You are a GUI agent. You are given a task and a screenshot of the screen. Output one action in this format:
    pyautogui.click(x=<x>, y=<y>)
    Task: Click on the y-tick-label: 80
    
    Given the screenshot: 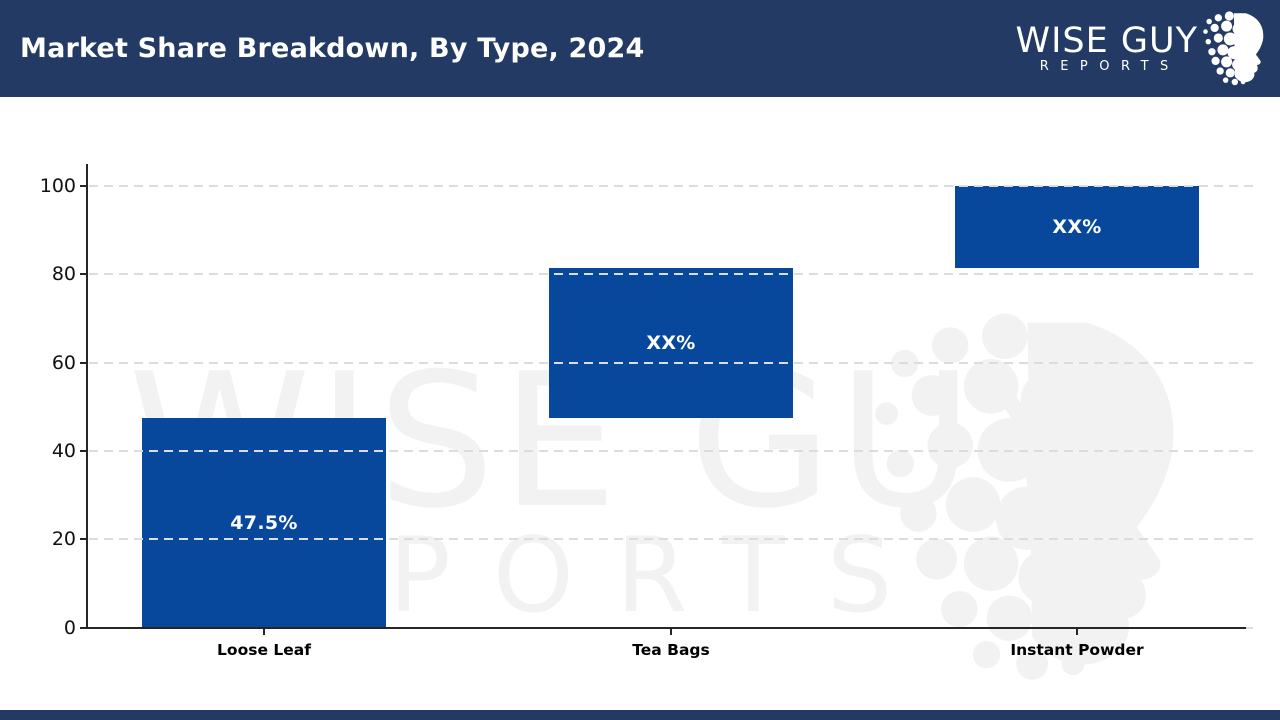 What is the action you would take?
    pyautogui.click(x=63, y=274)
    